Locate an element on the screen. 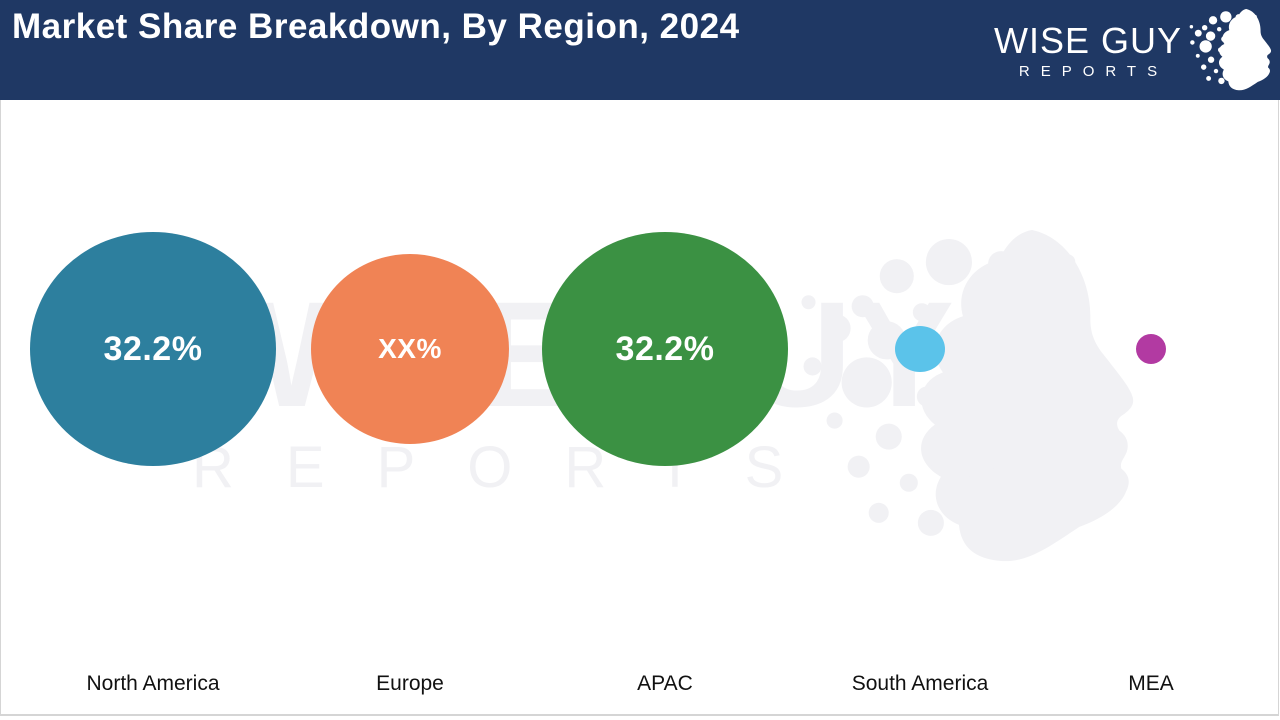 The width and height of the screenshot is (1280, 720). category-label-mea: MEA is located at coordinates (1151, 683).